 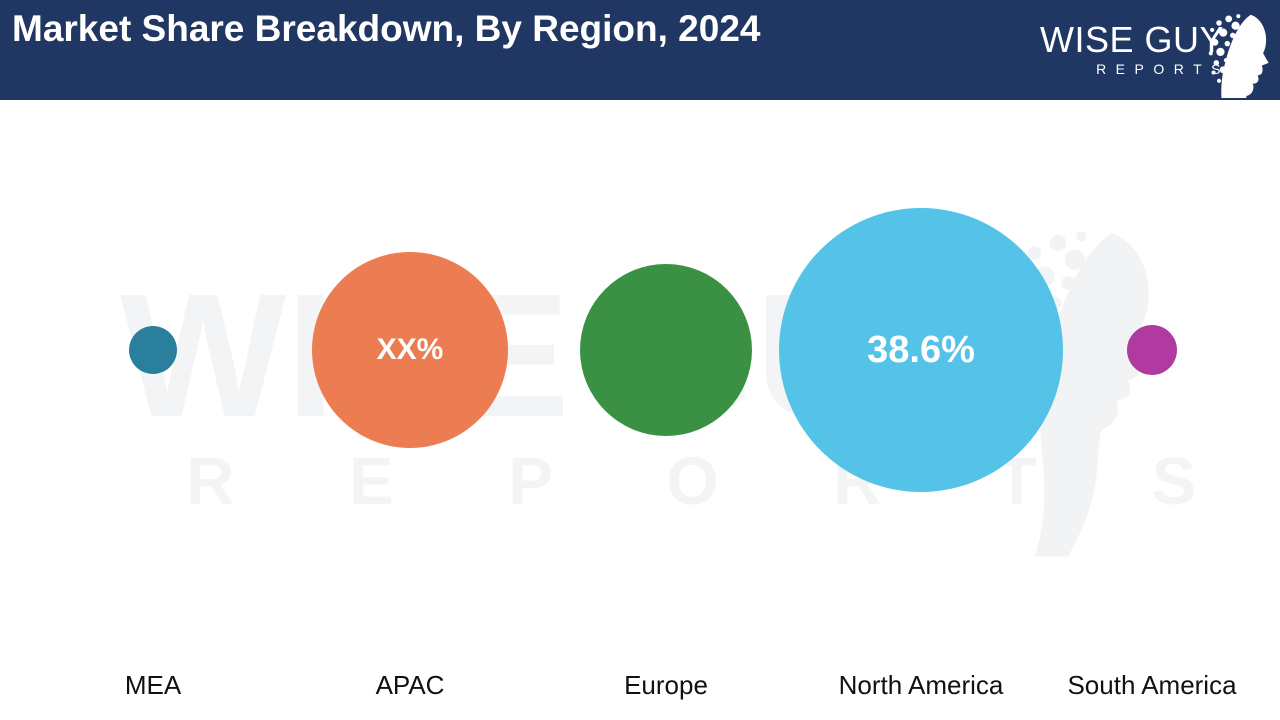 I want to click on bubble-apac: XX%, so click(x=410, y=350).